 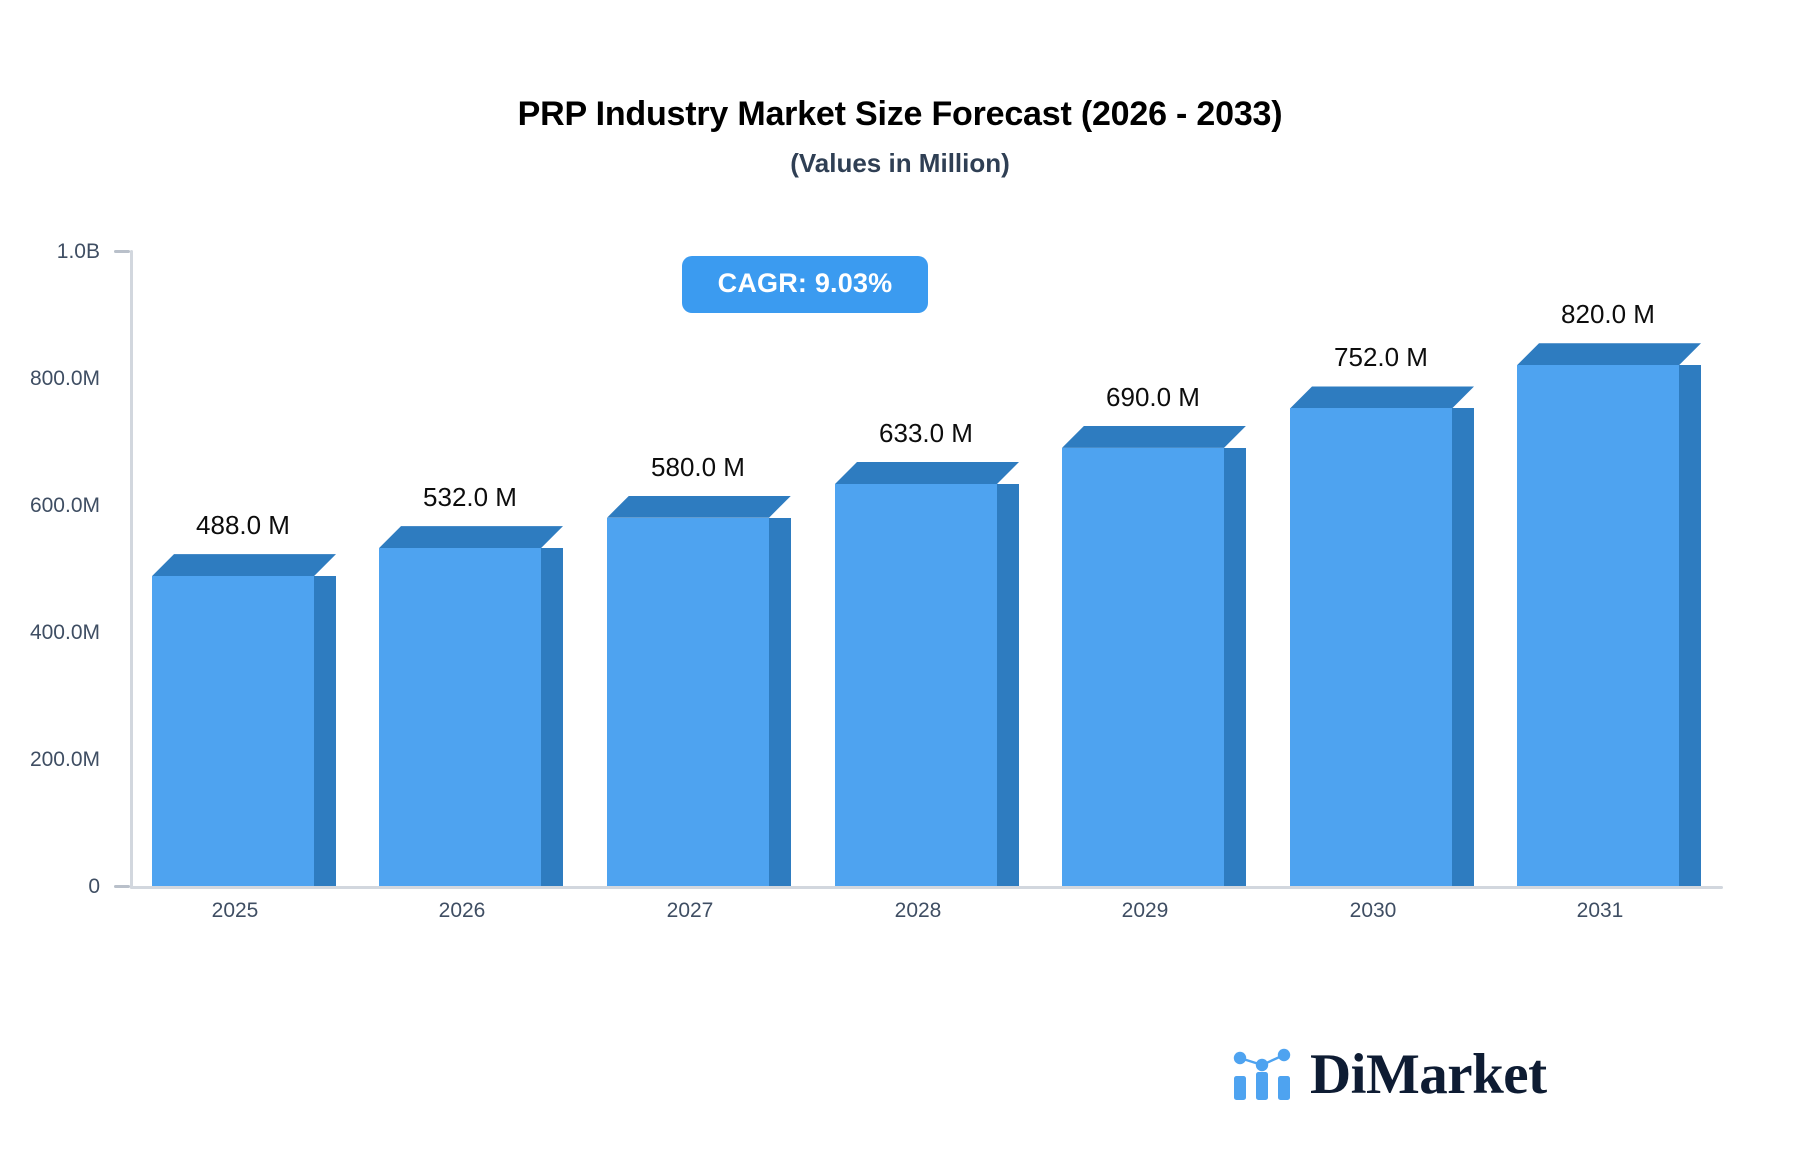 I want to click on y-axis-tick: 600.0M, so click(x=79, y=505).